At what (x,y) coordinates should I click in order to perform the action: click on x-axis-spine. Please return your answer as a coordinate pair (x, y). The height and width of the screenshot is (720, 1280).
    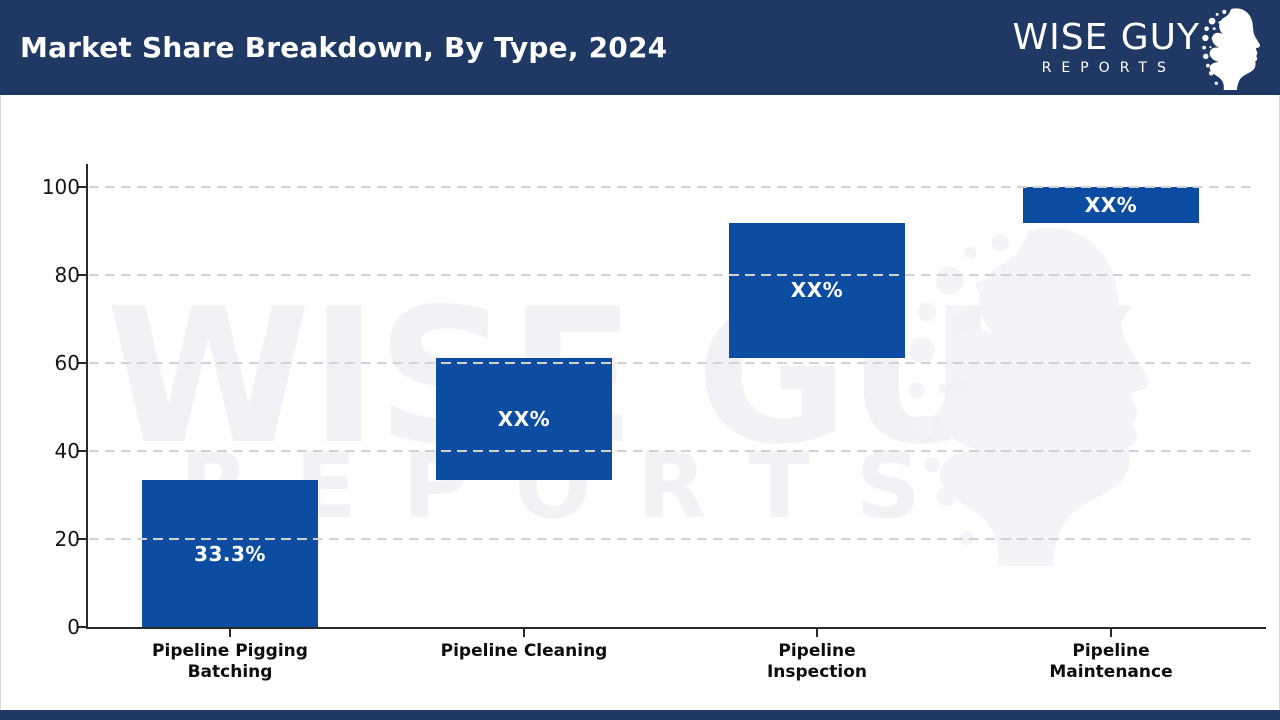
    Looking at the image, I should click on (676, 628).